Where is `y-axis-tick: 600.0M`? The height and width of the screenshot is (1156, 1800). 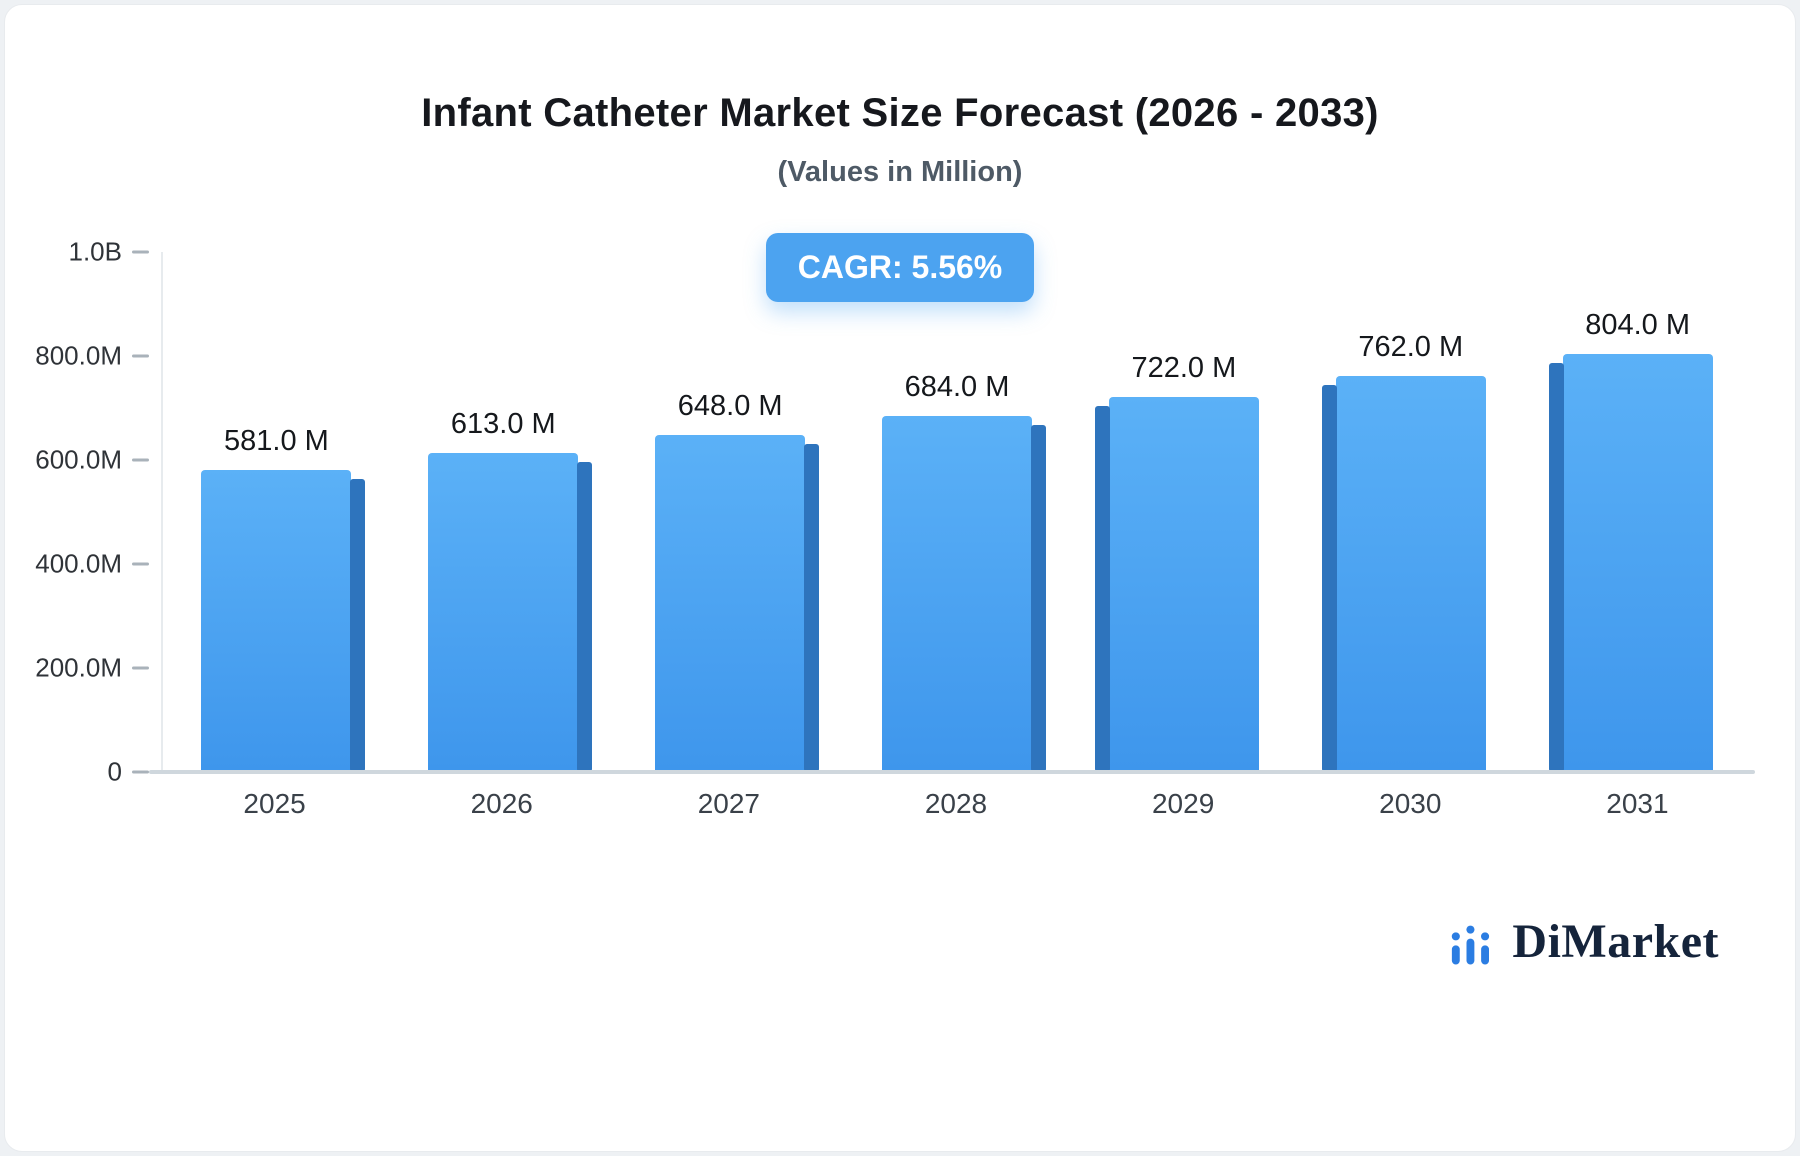 y-axis-tick: 600.0M is located at coordinates (92, 460).